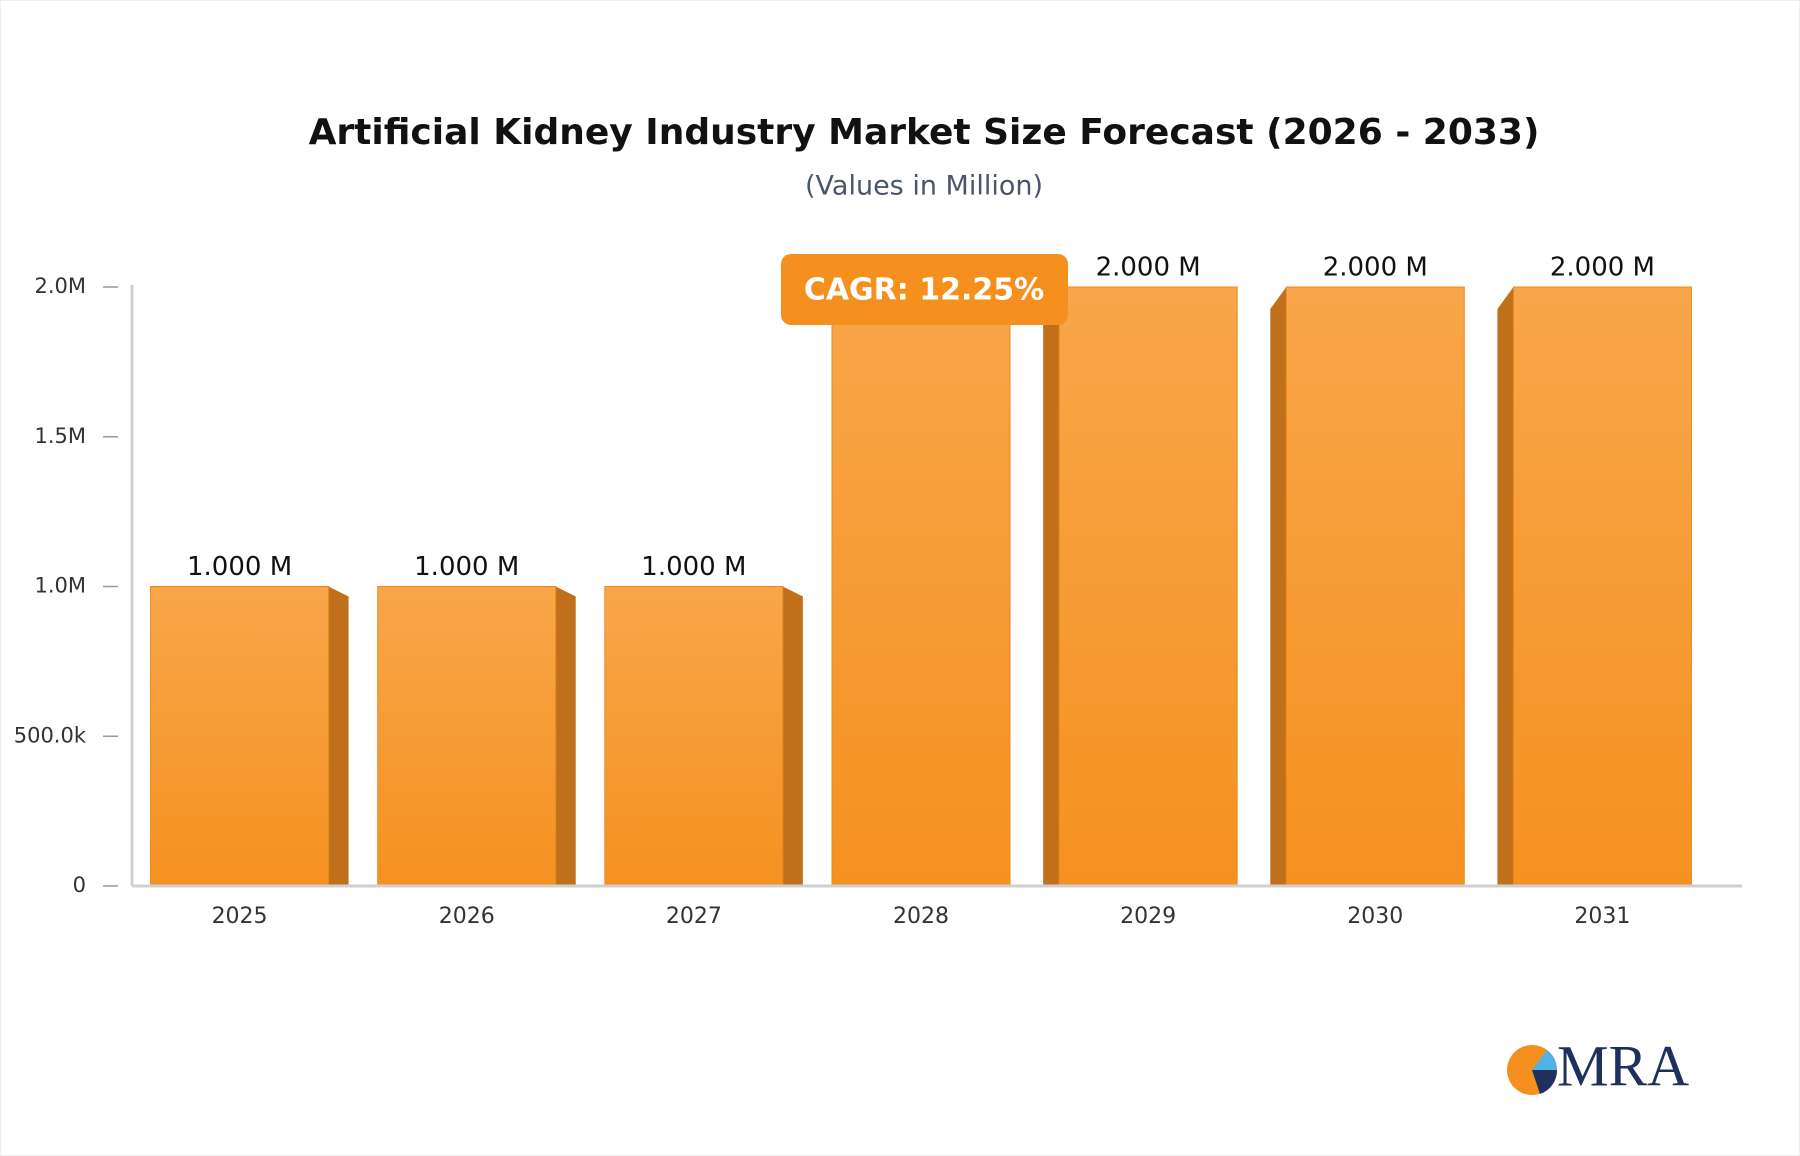 This screenshot has width=1800, height=1156. I want to click on x-tick-label: 2026, so click(467, 916).